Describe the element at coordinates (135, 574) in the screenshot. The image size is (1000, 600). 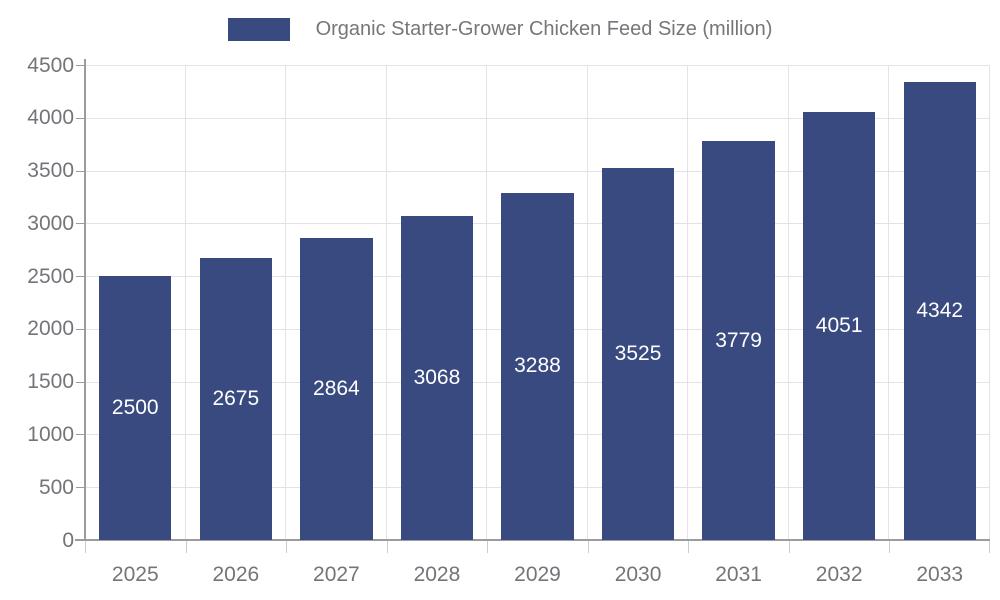
I see `x-axis-tick-label: 2025` at that location.